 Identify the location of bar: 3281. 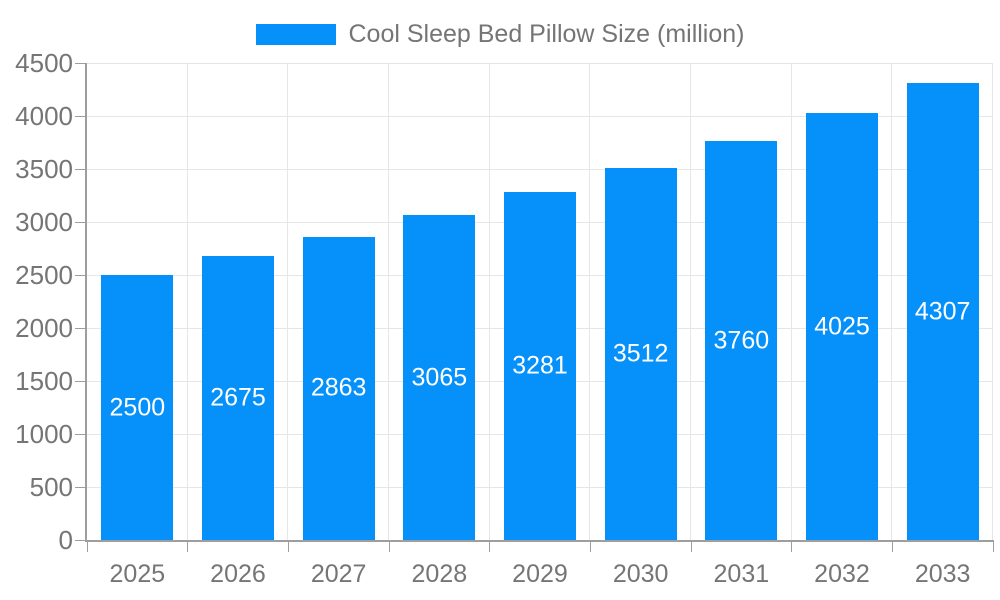
(540, 366).